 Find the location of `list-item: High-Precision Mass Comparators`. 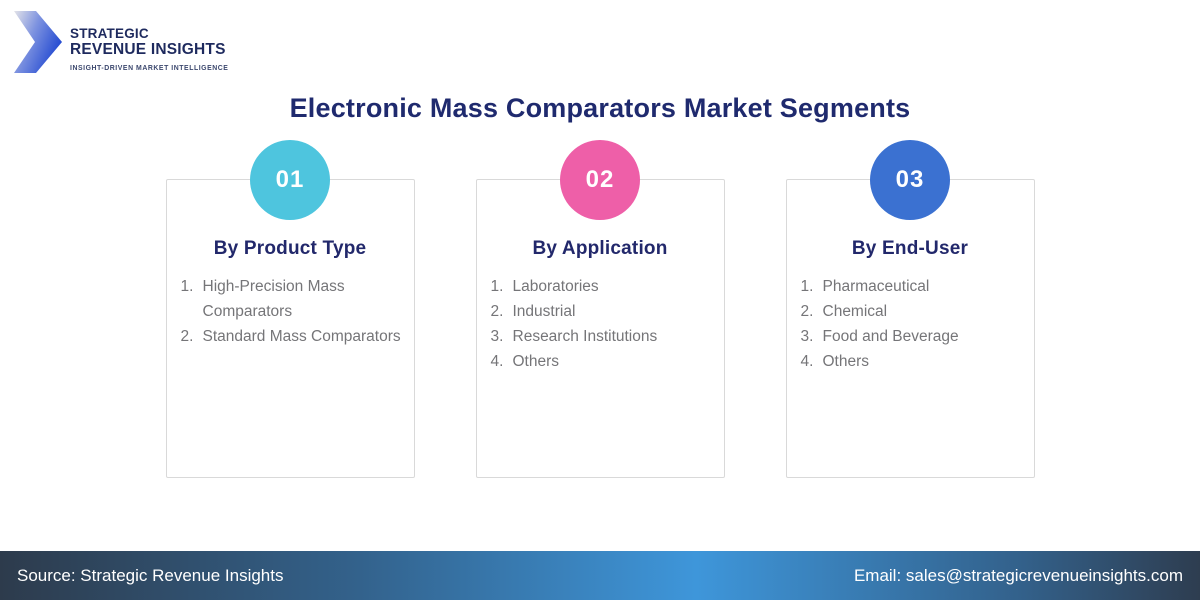

list-item: High-Precision Mass Comparators is located at coordinates (263, 297).